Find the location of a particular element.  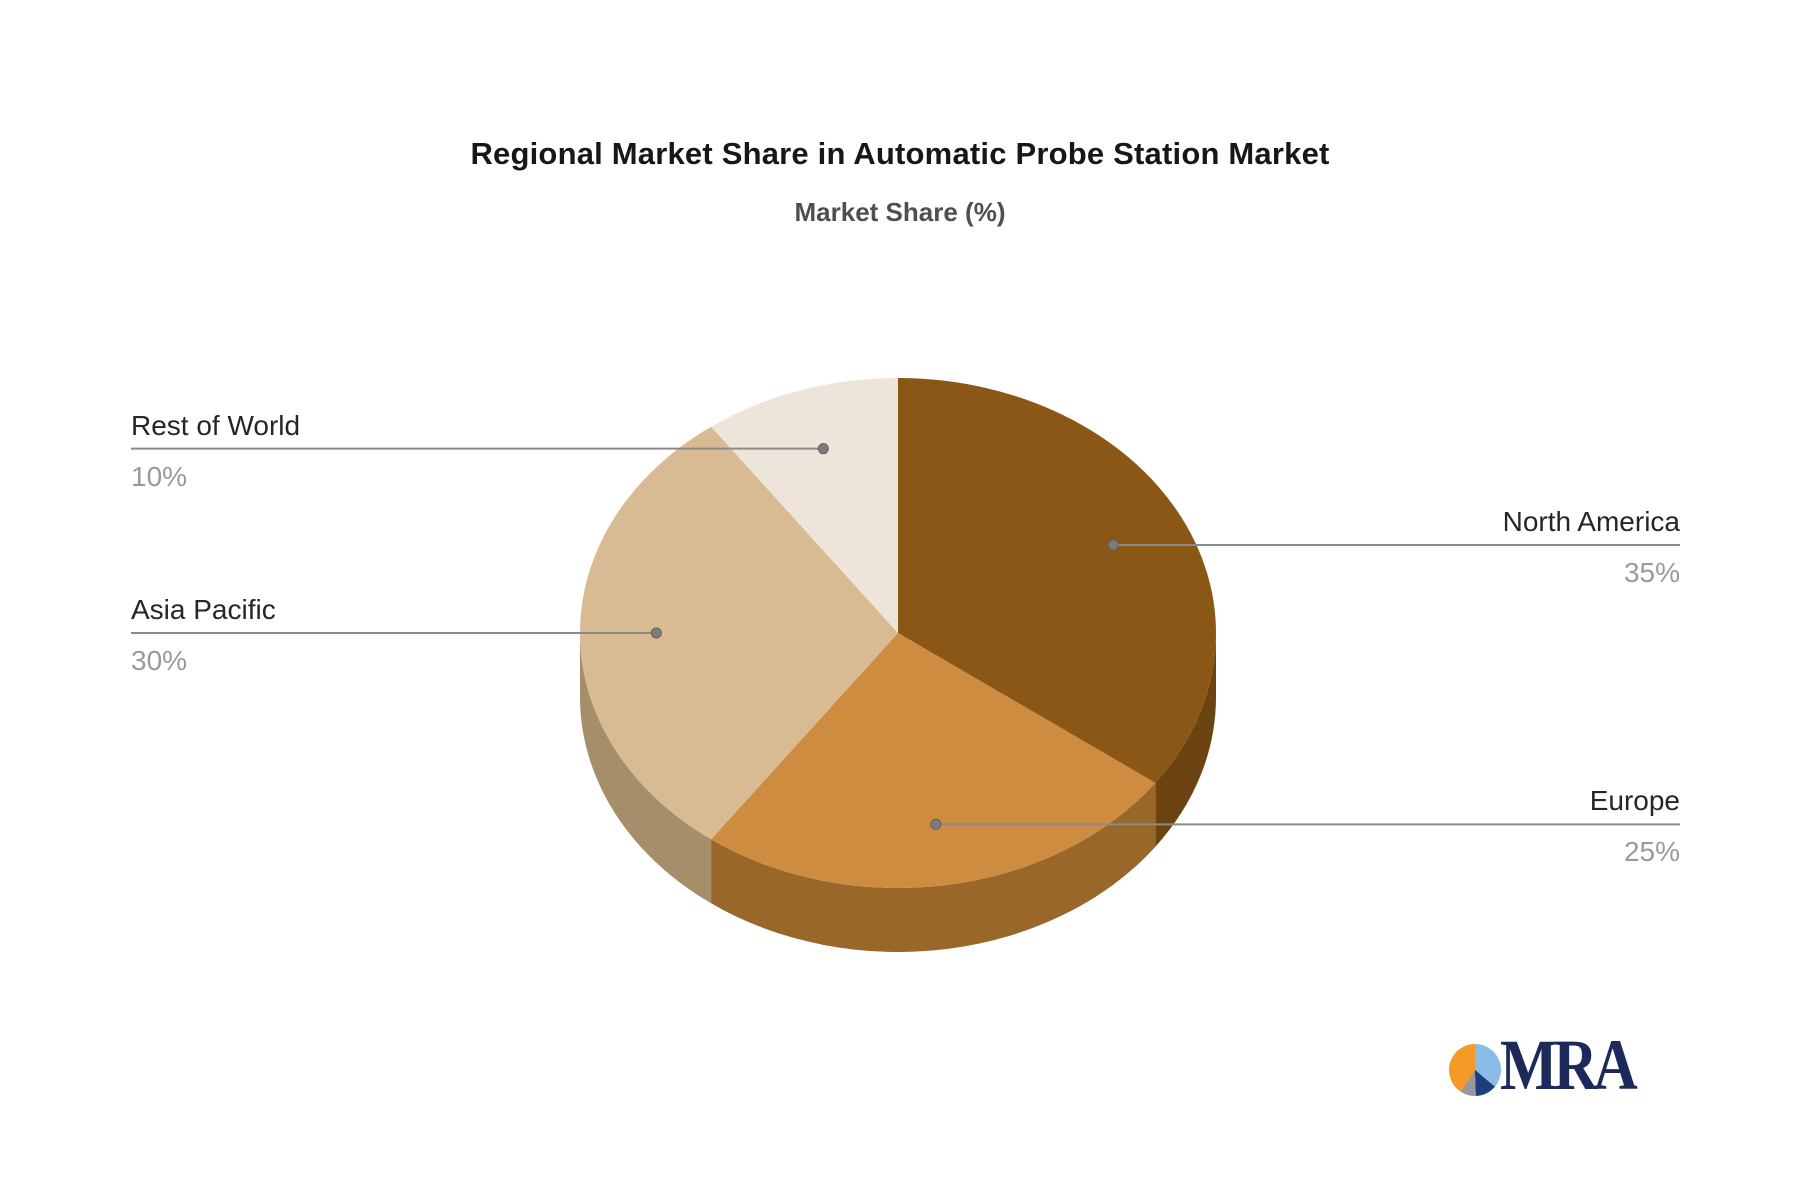

slice-value: 10% is located at coordinates (159, 476).